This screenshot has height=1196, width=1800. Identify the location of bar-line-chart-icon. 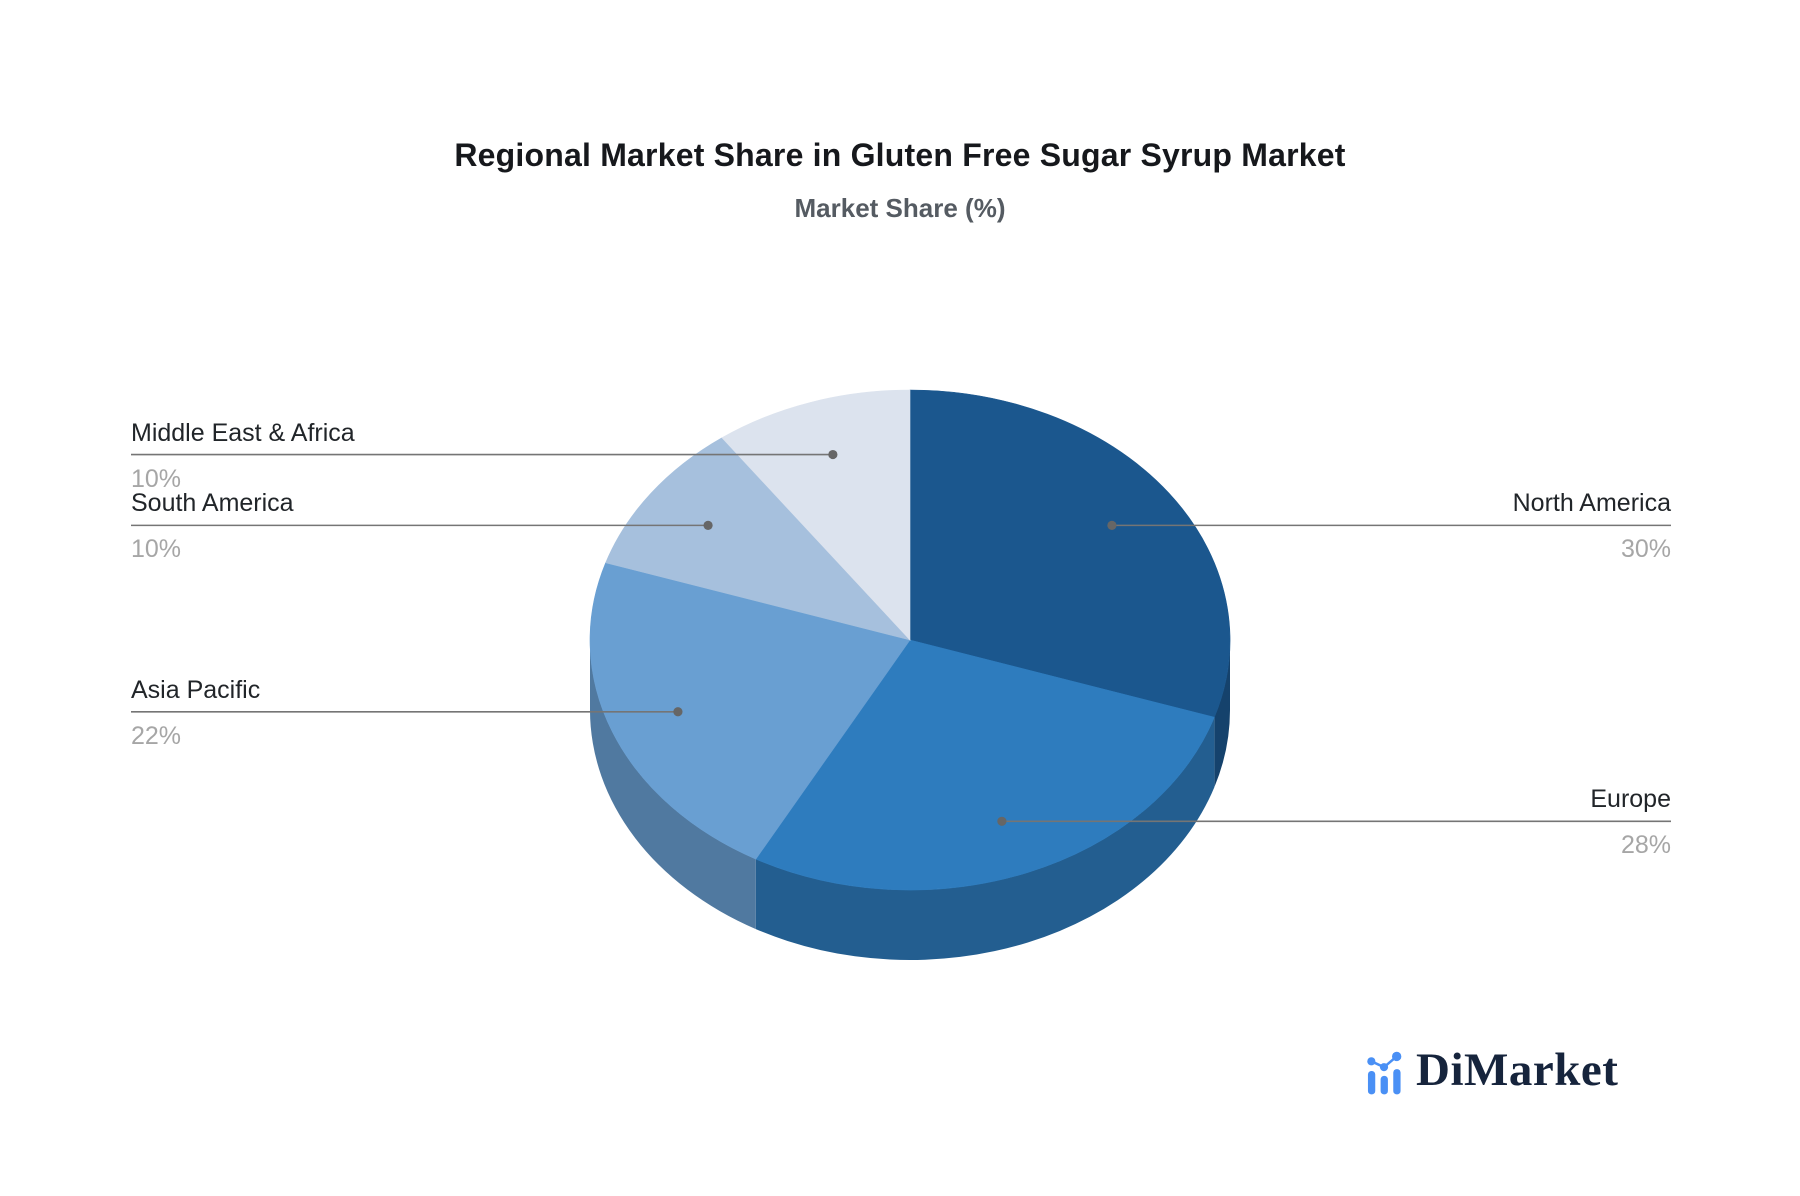
(1384, 1073).